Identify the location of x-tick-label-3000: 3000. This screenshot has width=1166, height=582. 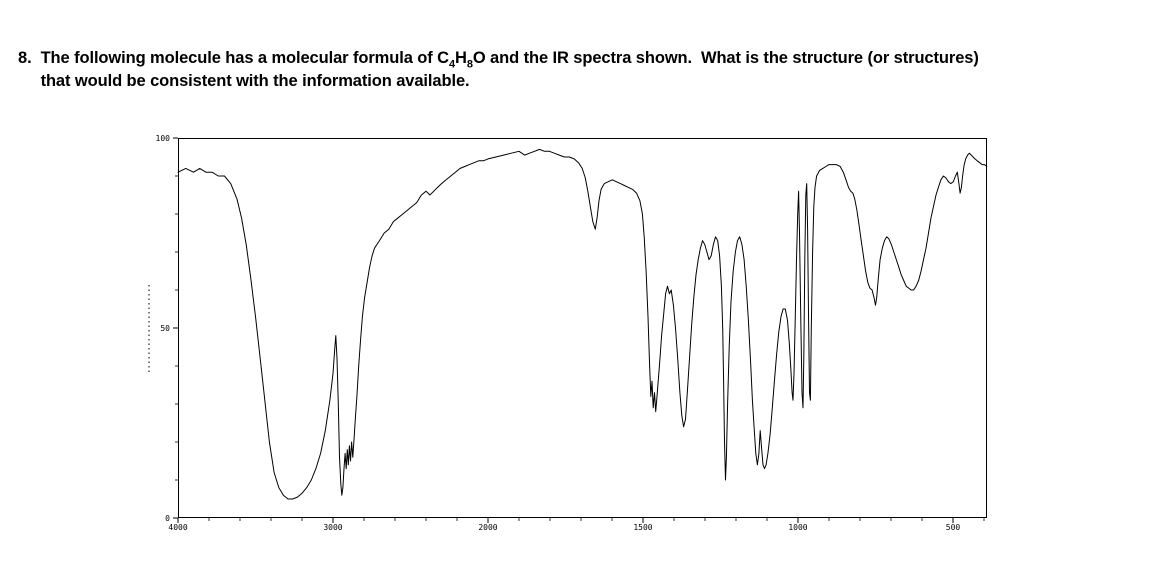
(332, 527).